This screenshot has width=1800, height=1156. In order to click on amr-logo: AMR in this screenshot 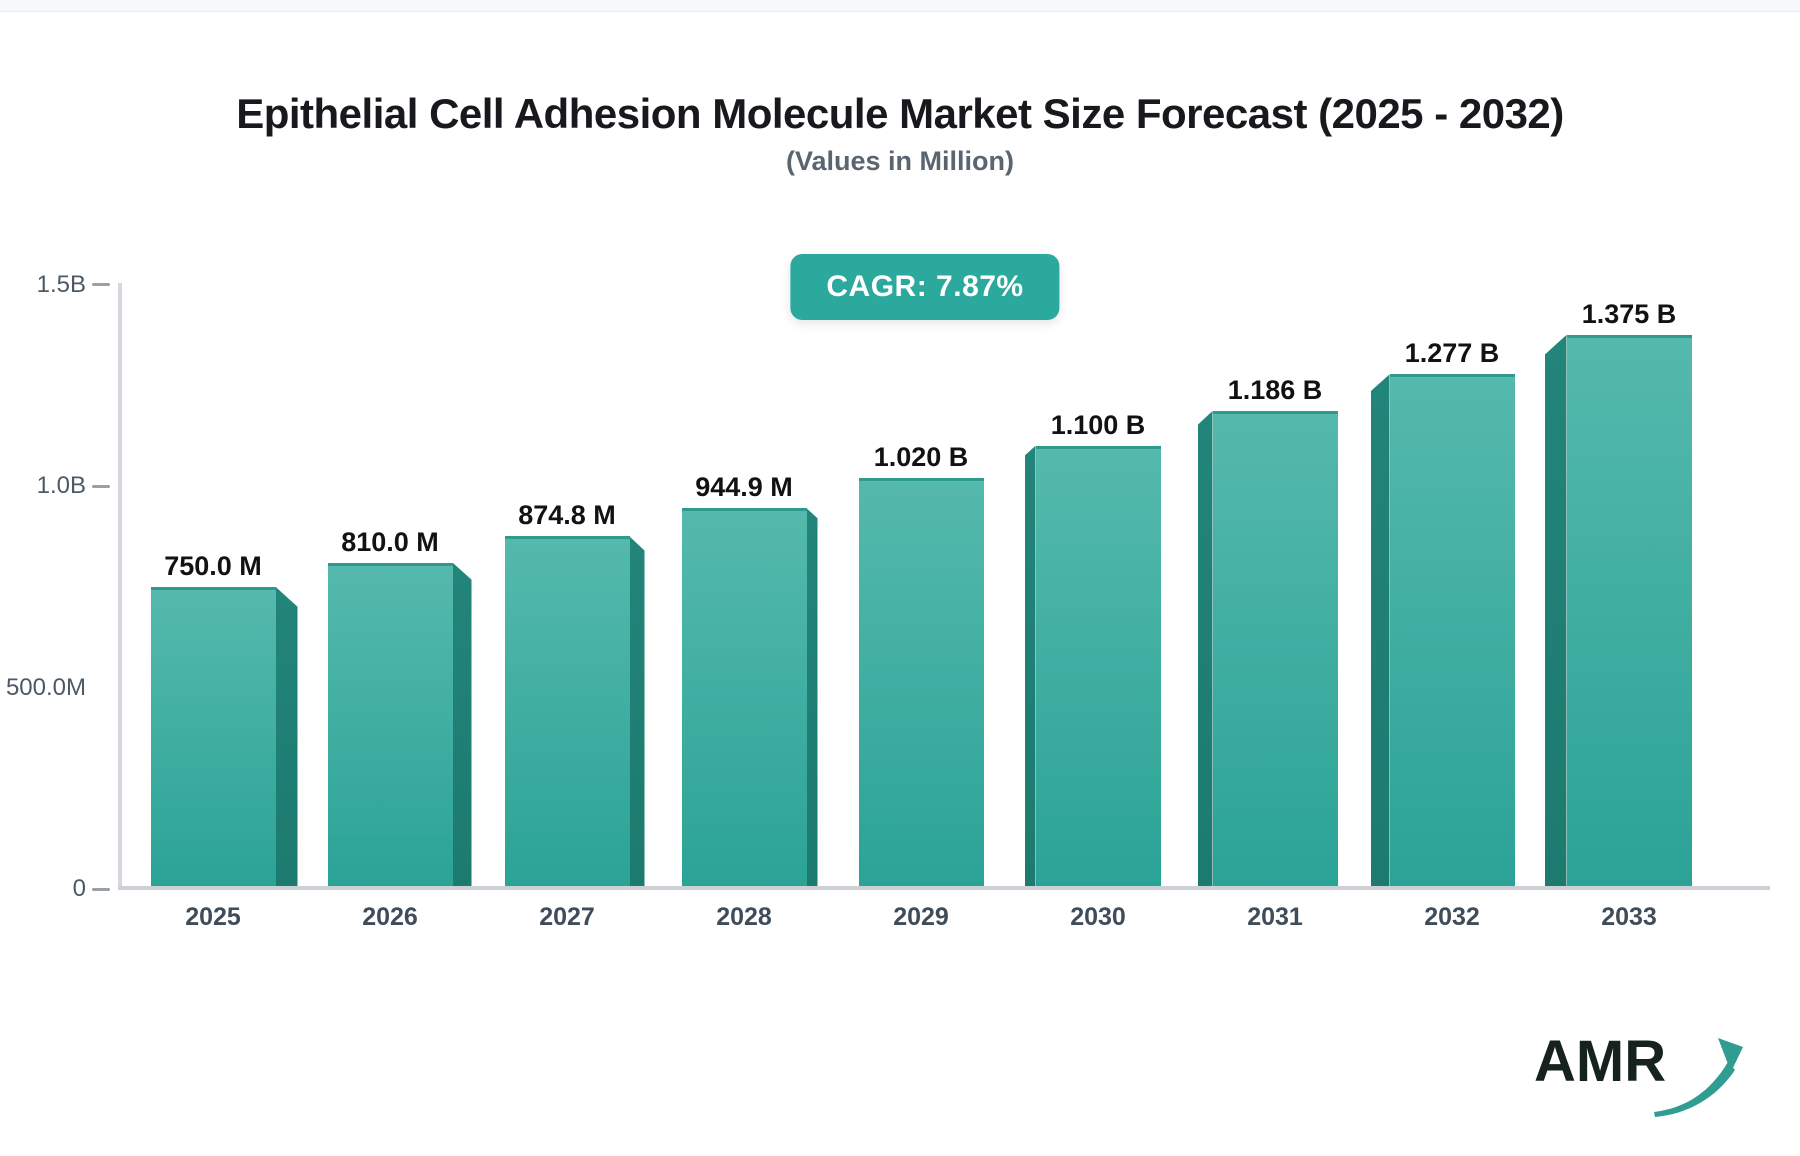, I will do `click(1639, 1075)`.